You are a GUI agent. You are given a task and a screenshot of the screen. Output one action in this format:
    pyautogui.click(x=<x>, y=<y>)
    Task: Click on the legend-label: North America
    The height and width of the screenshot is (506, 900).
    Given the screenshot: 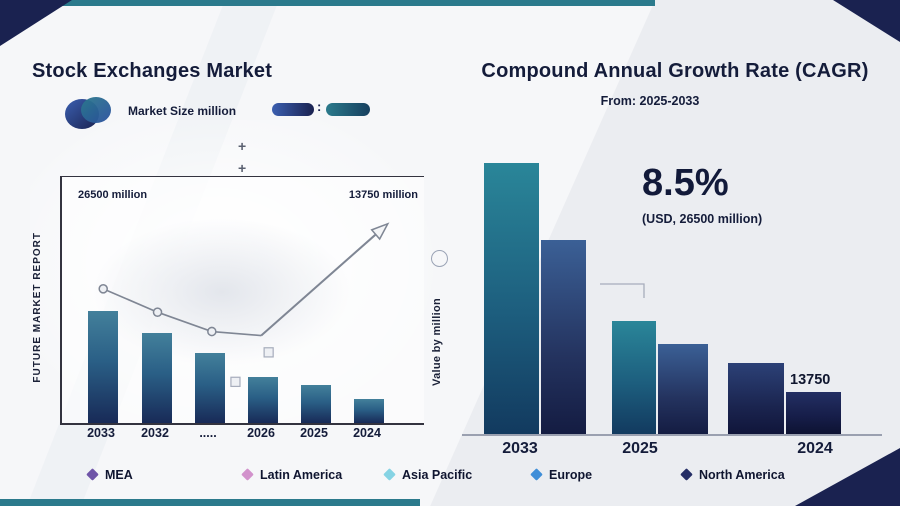 What is the action you would take?
    pyautogui.click(x=742, y=474)
    